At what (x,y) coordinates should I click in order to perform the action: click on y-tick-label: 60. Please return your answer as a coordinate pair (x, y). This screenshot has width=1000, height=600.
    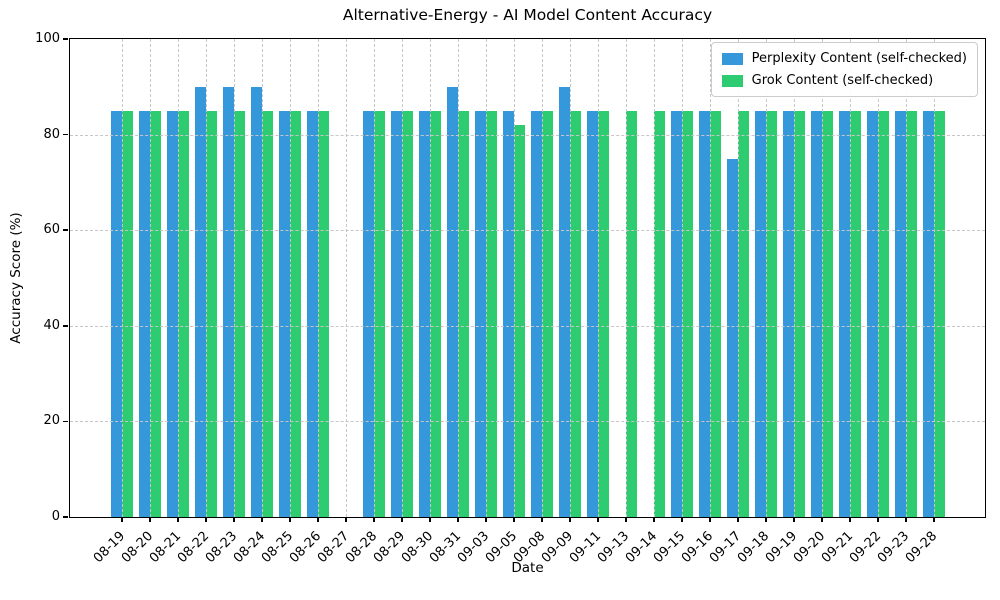
    Looking at the image, I should click on (51, 230).